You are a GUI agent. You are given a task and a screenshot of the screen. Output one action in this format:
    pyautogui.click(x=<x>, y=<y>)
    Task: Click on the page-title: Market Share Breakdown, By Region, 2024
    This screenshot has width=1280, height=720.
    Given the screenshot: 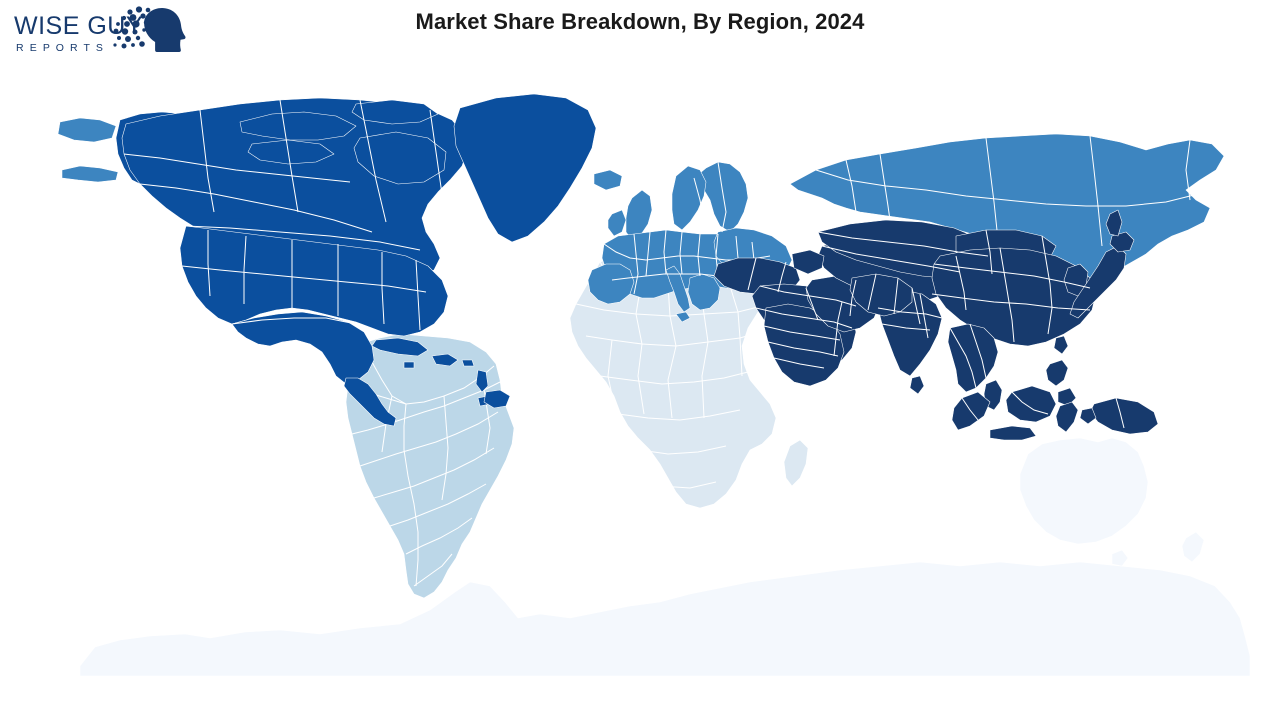 What is the action you would take?
    pyautogui.click(x=640, y=21)
    